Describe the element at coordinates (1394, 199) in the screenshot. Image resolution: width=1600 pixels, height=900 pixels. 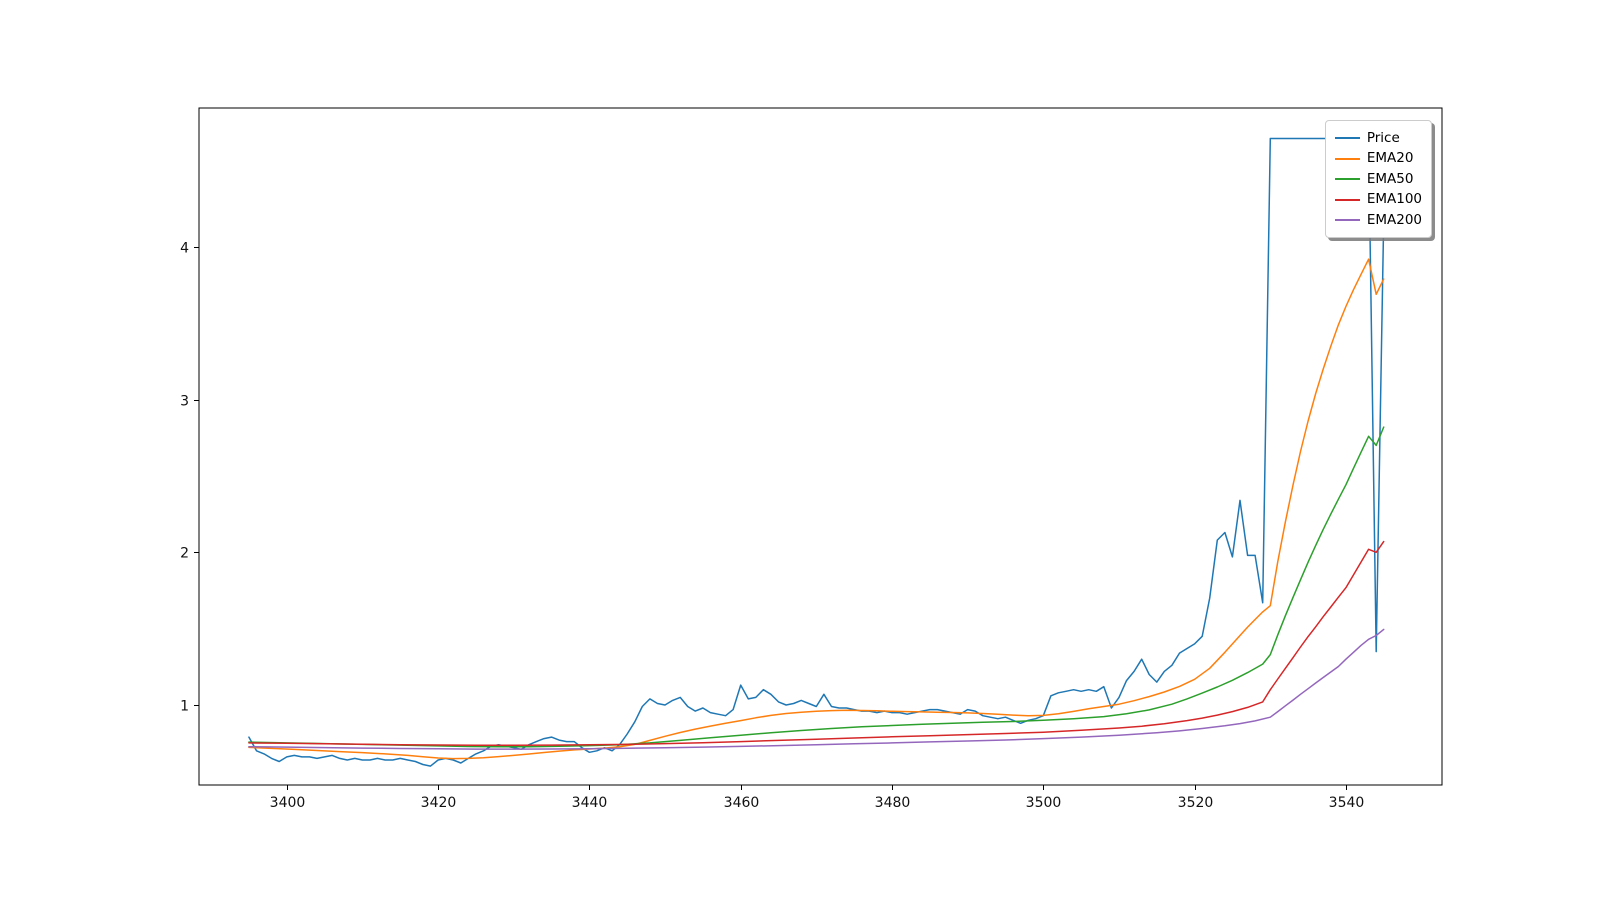
I see `legend-label: EMA100` at that location.